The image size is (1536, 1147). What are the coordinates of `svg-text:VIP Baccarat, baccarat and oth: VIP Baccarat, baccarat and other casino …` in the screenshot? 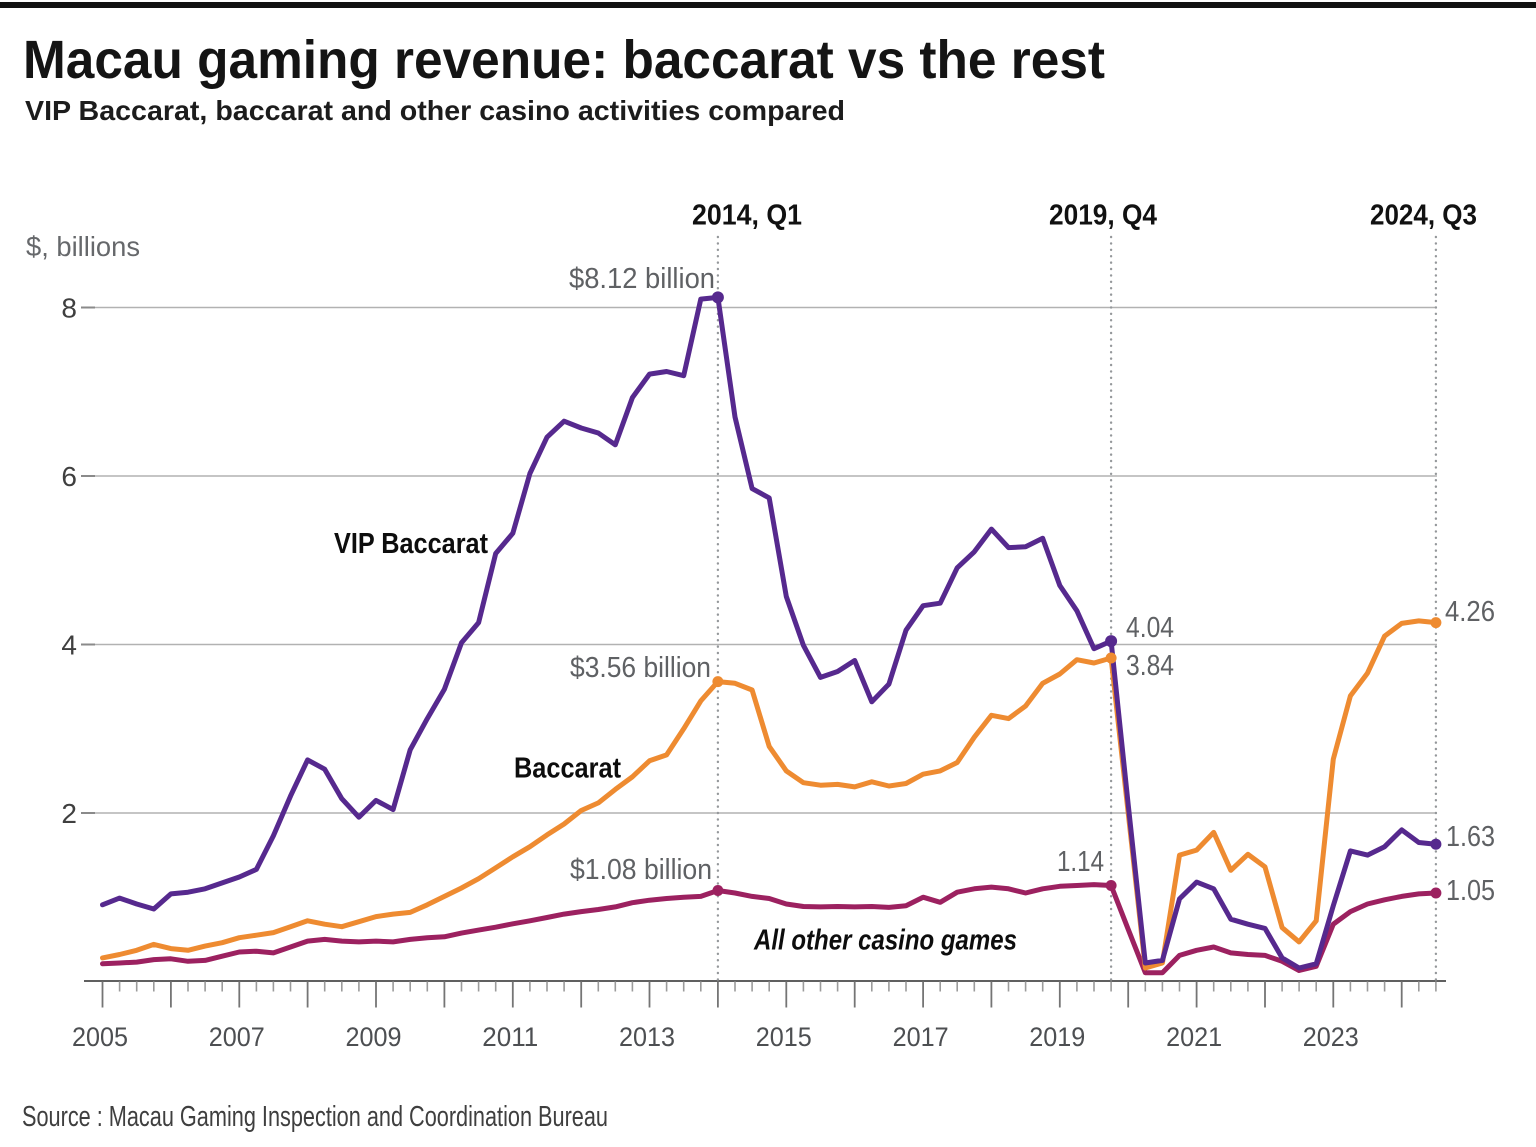 It's located at (435, 110).